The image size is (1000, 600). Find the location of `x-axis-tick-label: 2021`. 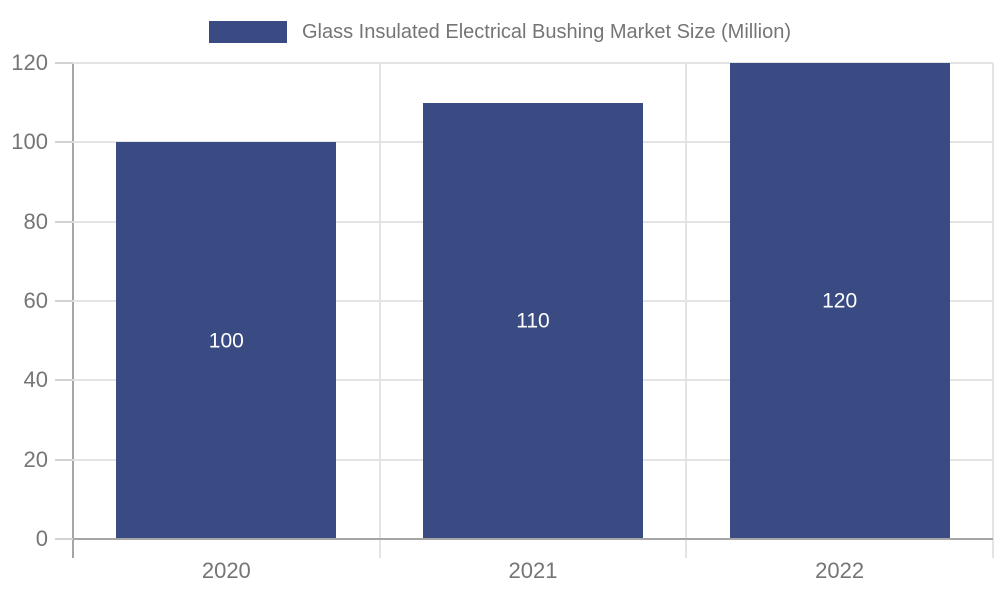

x-axis-tick-label: 2021 is located at coordinates (533, 570).